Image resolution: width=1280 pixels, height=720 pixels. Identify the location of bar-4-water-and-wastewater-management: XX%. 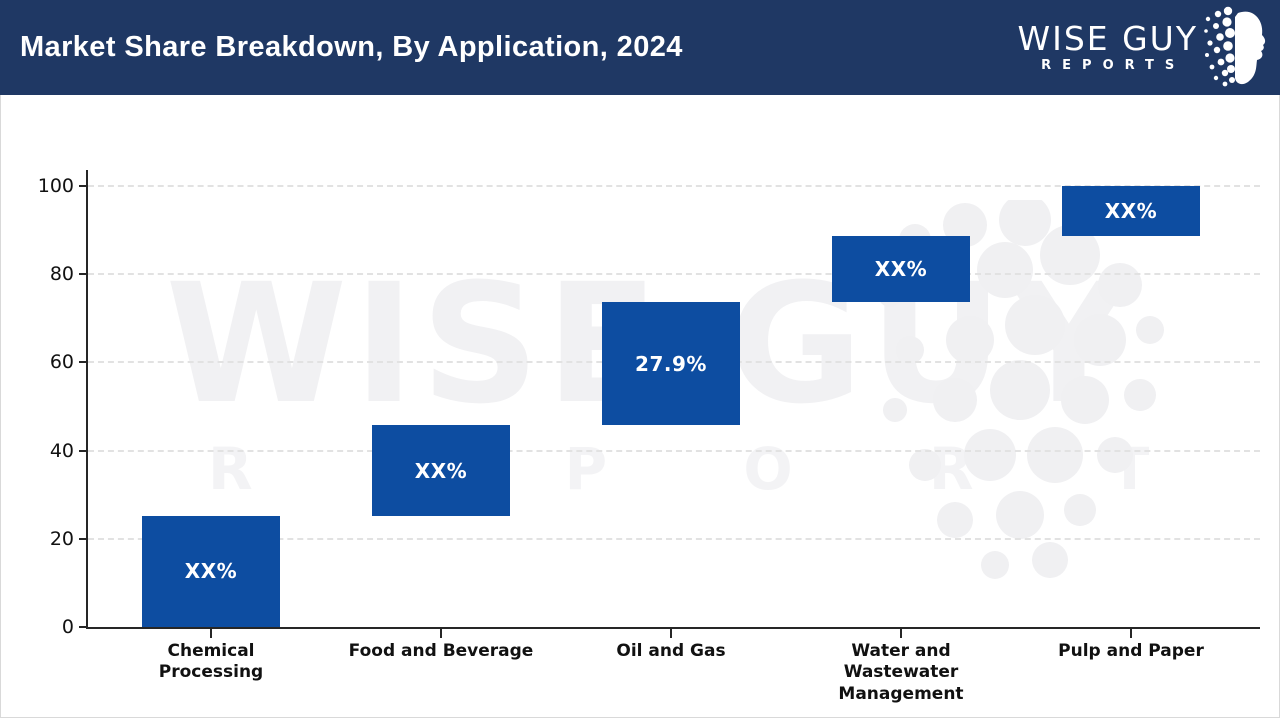
(901, 269).